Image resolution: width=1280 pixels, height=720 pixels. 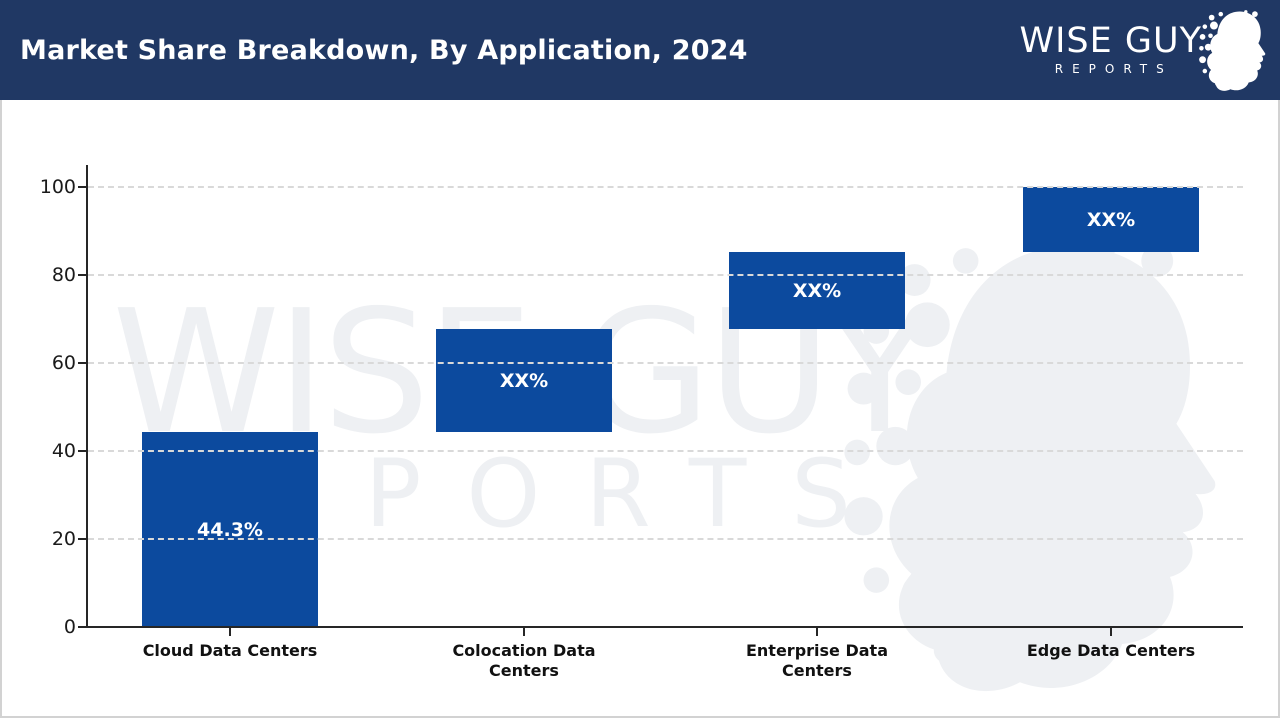 I want to click on y-axis-tick-label: 40, so click(x=63, y=451).